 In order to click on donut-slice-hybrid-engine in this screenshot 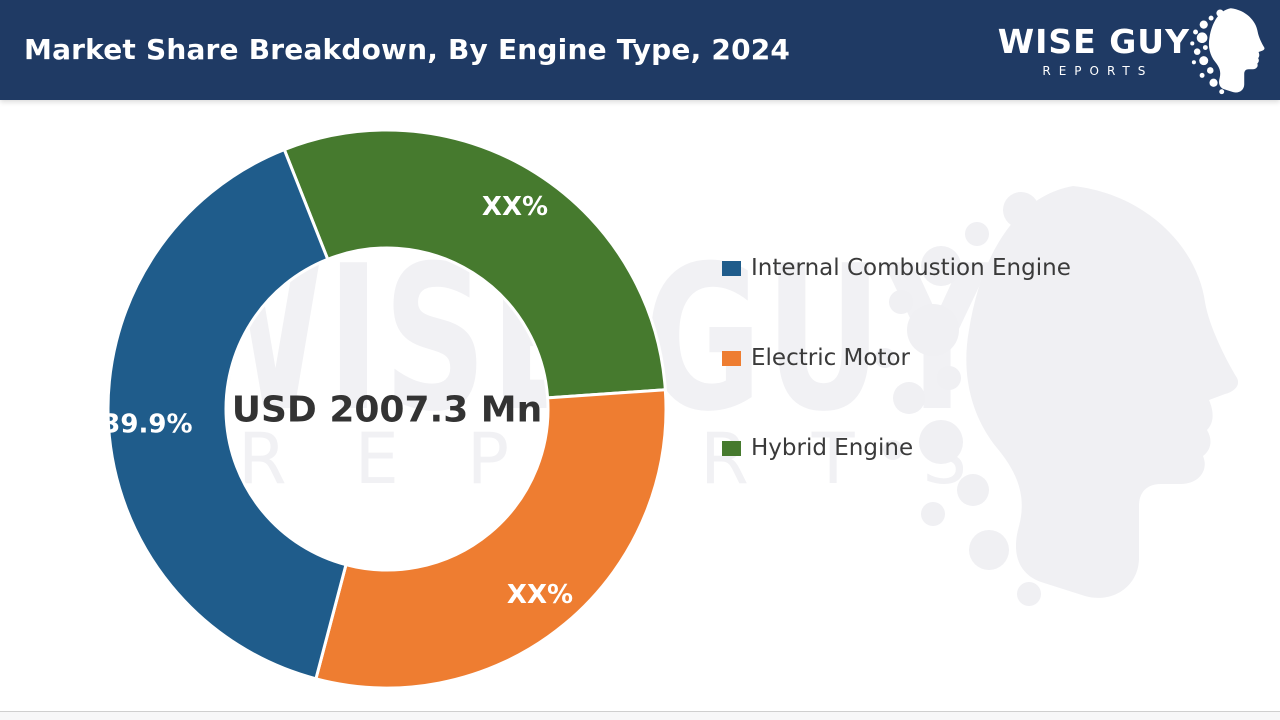, I will do `click(474, 264)`.